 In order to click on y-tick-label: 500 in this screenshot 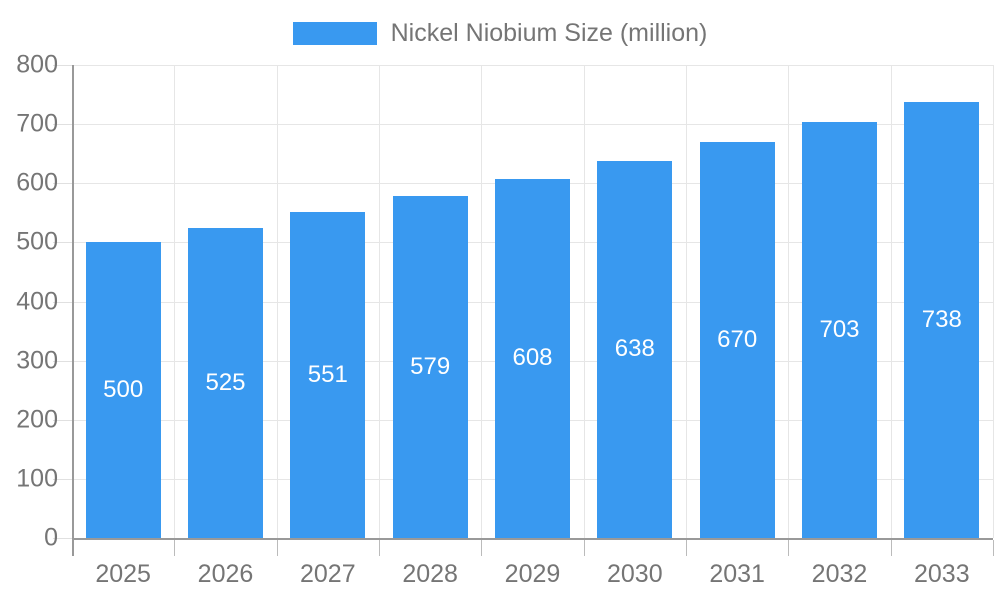, I will do `click(37, 241)`.